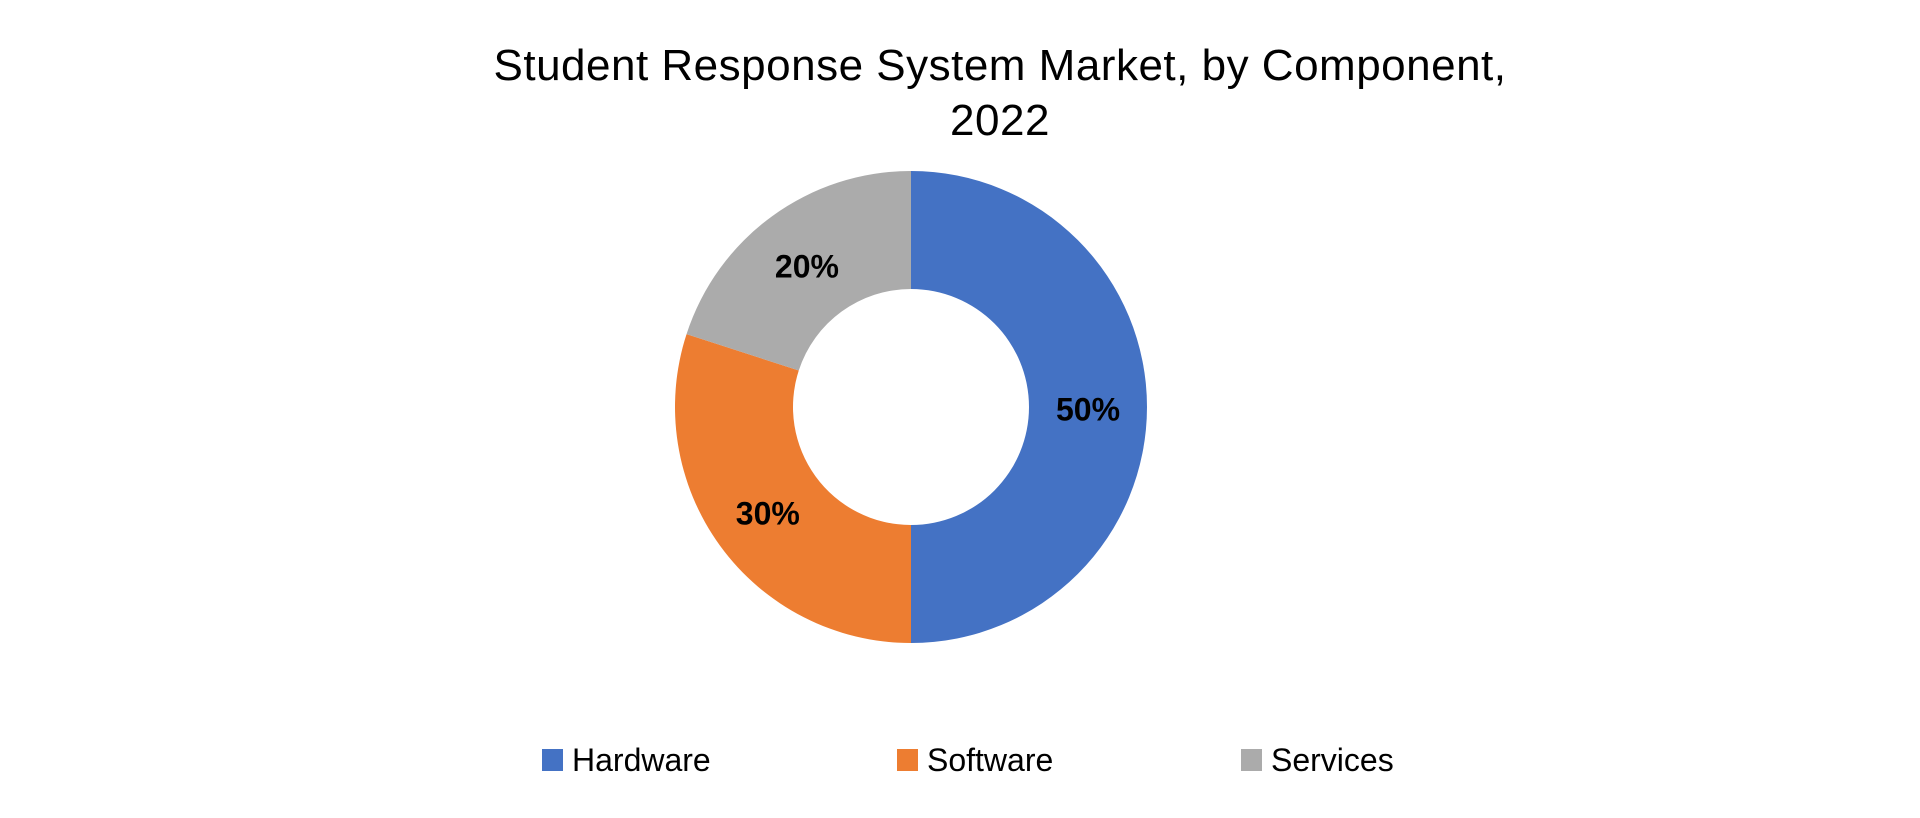 The height and width of the screenshot is (818, 1920). Describe the element at coordinates (1000, 120) in the screenshot. I see `chart-title-line-2: 2022` at that location.